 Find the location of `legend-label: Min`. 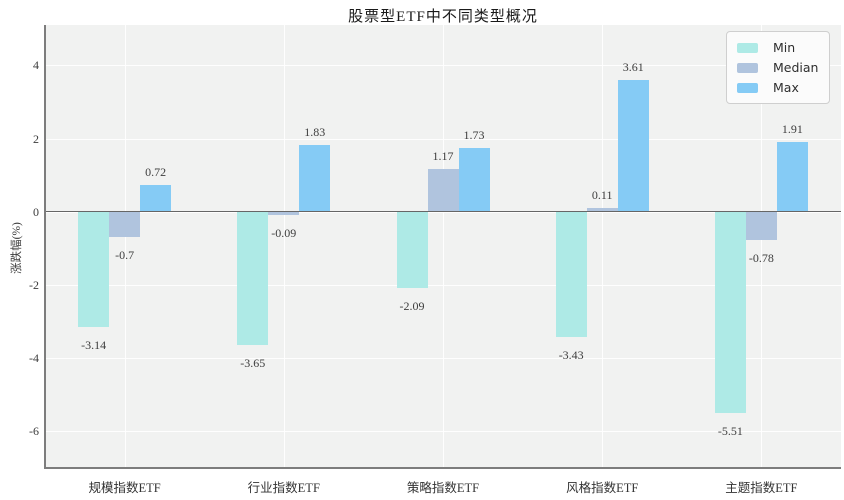

legend-label: Min is located at coordinates (784, 47).